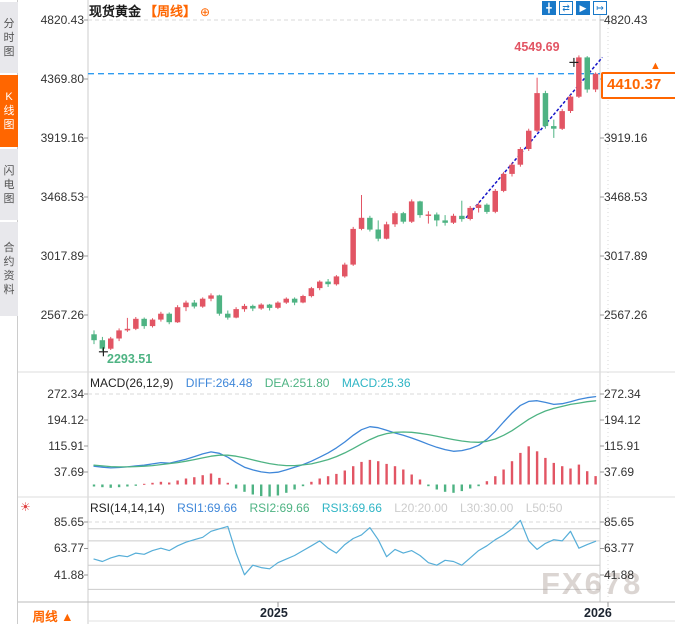 The image size is (675, 624). Describe the element at coordinates (115, 11) in the screenshot. I see `symbol-name: 现货黄金` at that location.